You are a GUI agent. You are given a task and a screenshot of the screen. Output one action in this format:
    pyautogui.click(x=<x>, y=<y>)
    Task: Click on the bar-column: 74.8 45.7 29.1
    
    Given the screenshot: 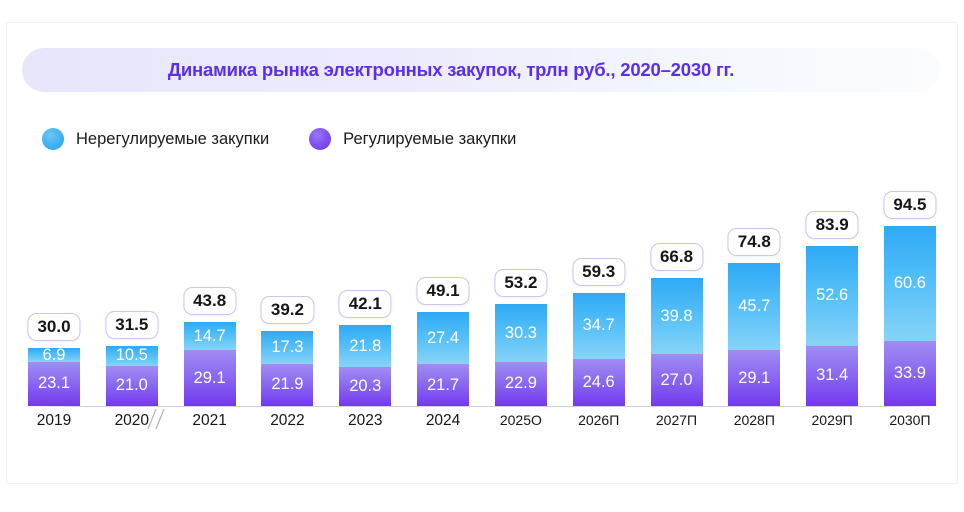 What is the action you would take?
    pyautogui.click(x=754, y=317)
    